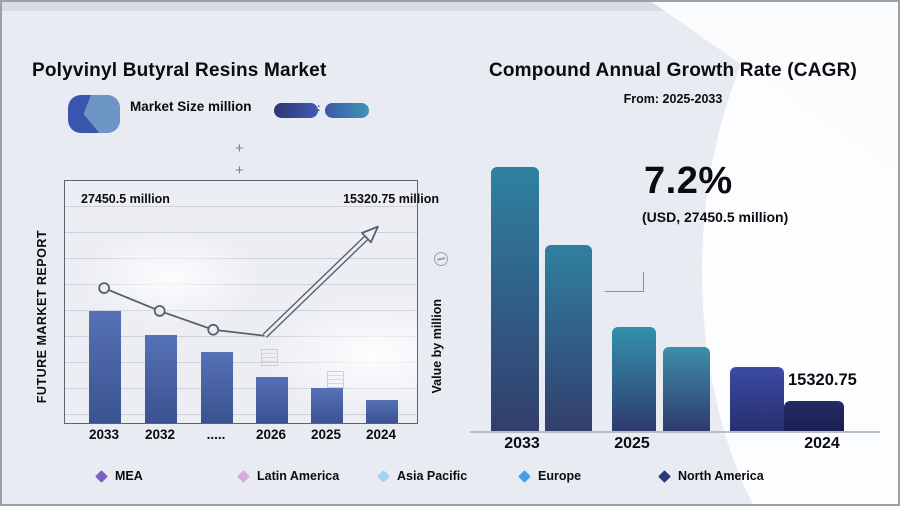 The image size is (900, 506). I want to click on legend-label: Asia Pacific, so click(432, 476).